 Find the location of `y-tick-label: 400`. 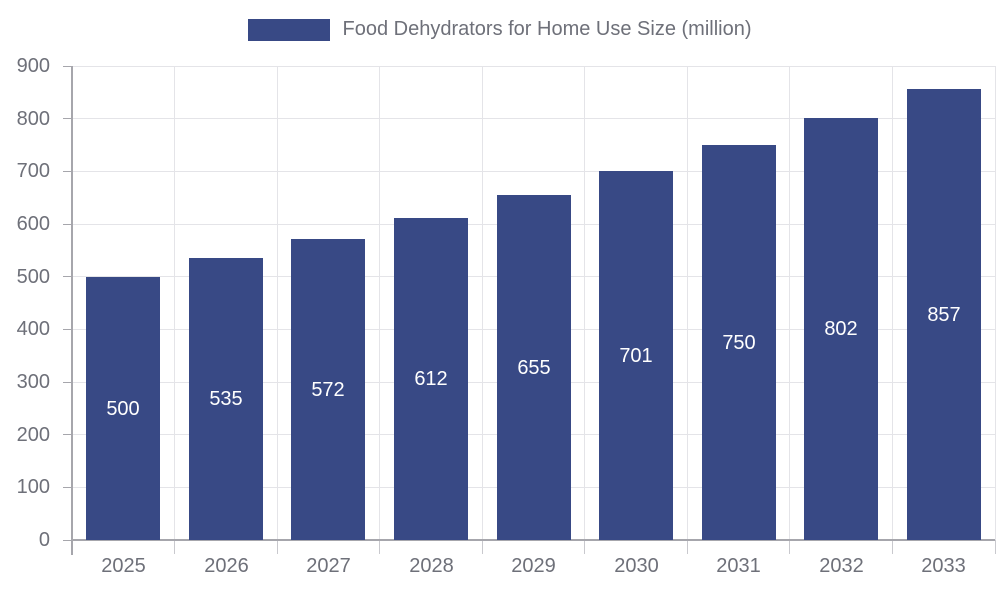

y-tick-label: 400 is located at coordinates (33, 329).